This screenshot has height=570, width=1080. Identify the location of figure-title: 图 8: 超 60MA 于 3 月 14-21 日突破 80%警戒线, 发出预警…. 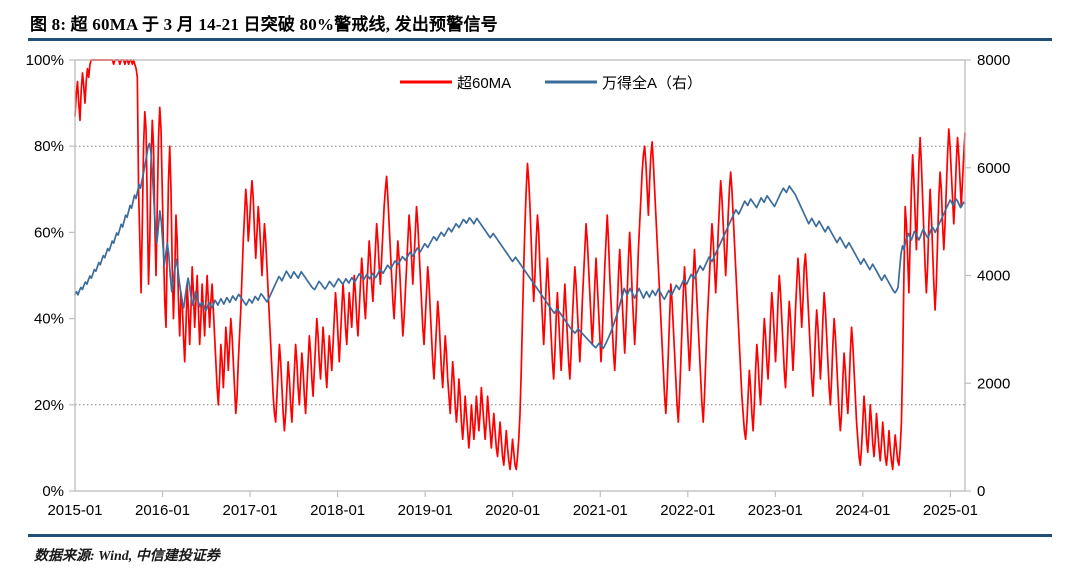
(264, 24).